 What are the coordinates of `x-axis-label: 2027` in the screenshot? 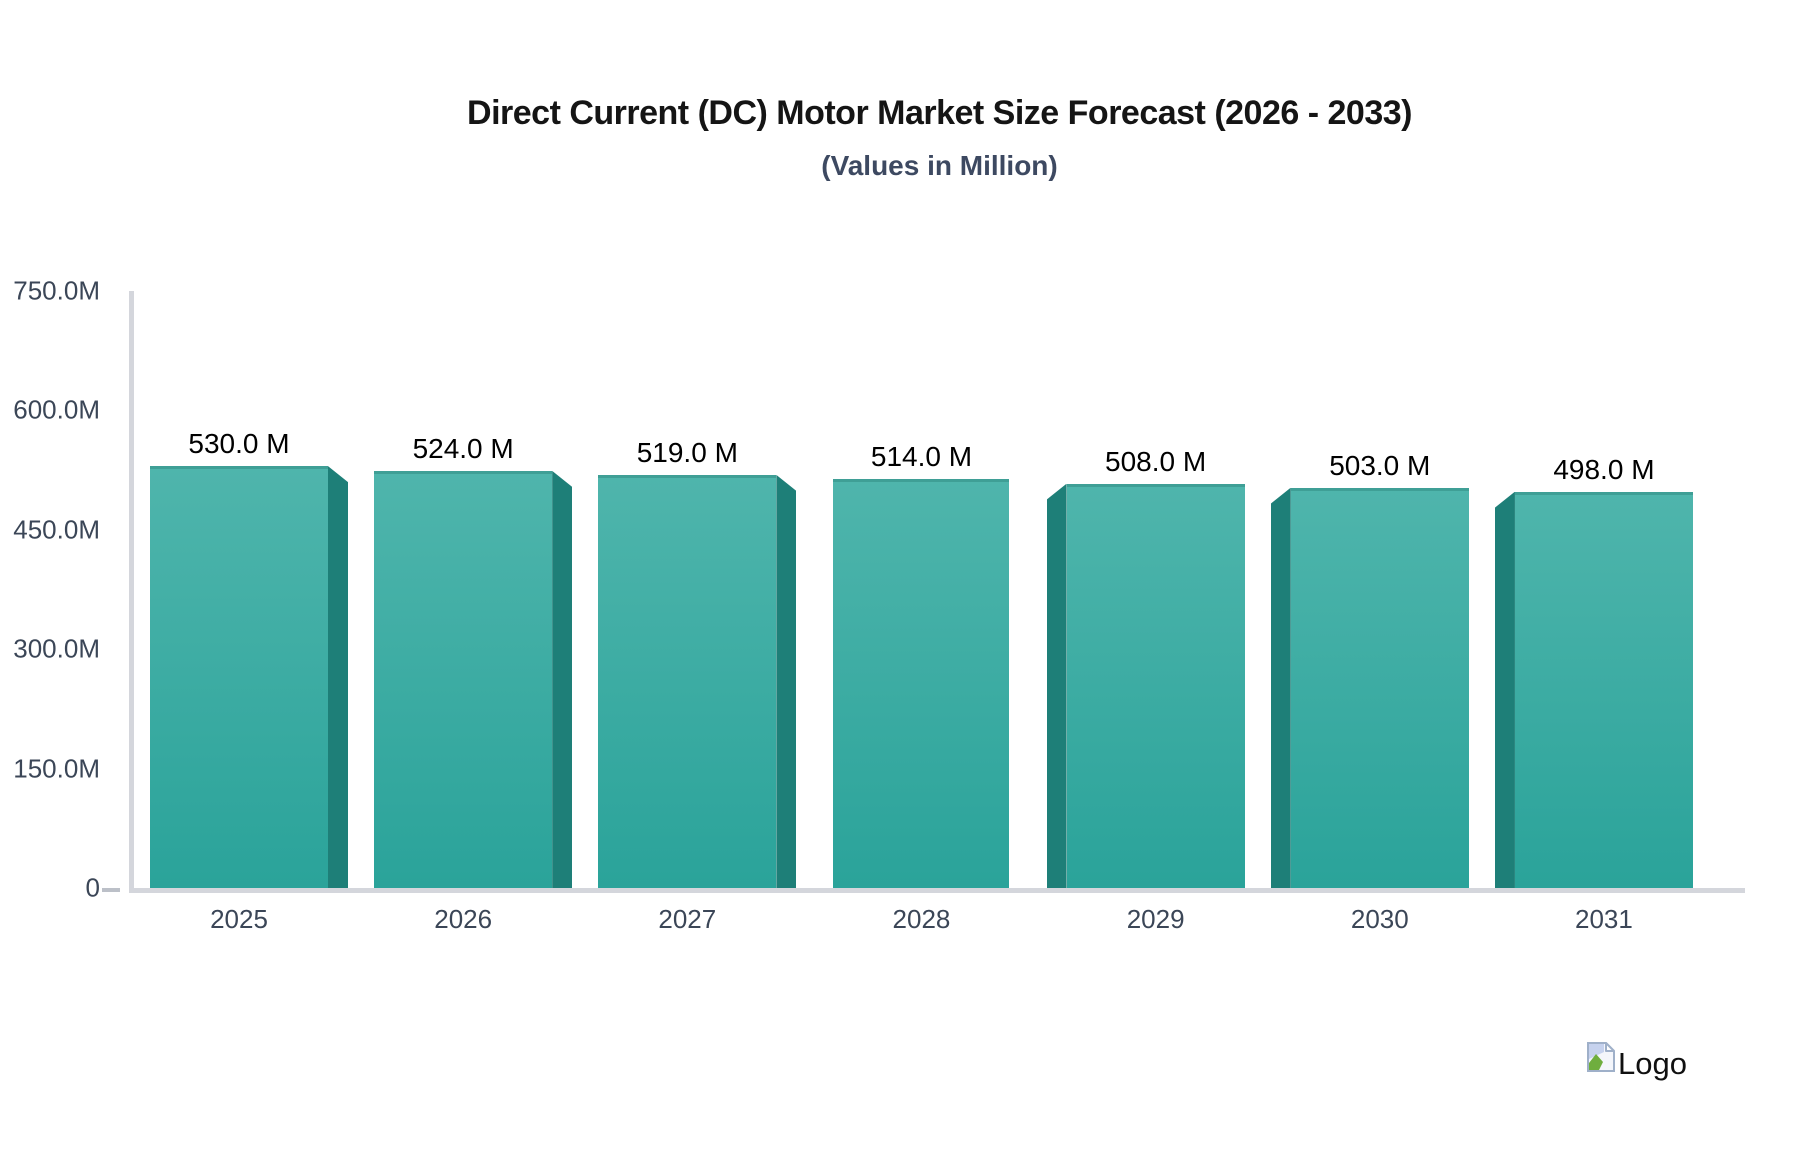 It's located at (687, 919).